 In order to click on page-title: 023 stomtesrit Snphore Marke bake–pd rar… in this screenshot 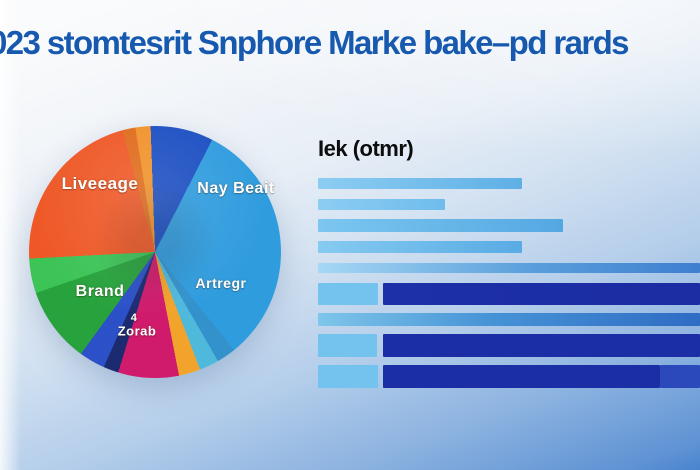, I will do `click(315, 42)`.